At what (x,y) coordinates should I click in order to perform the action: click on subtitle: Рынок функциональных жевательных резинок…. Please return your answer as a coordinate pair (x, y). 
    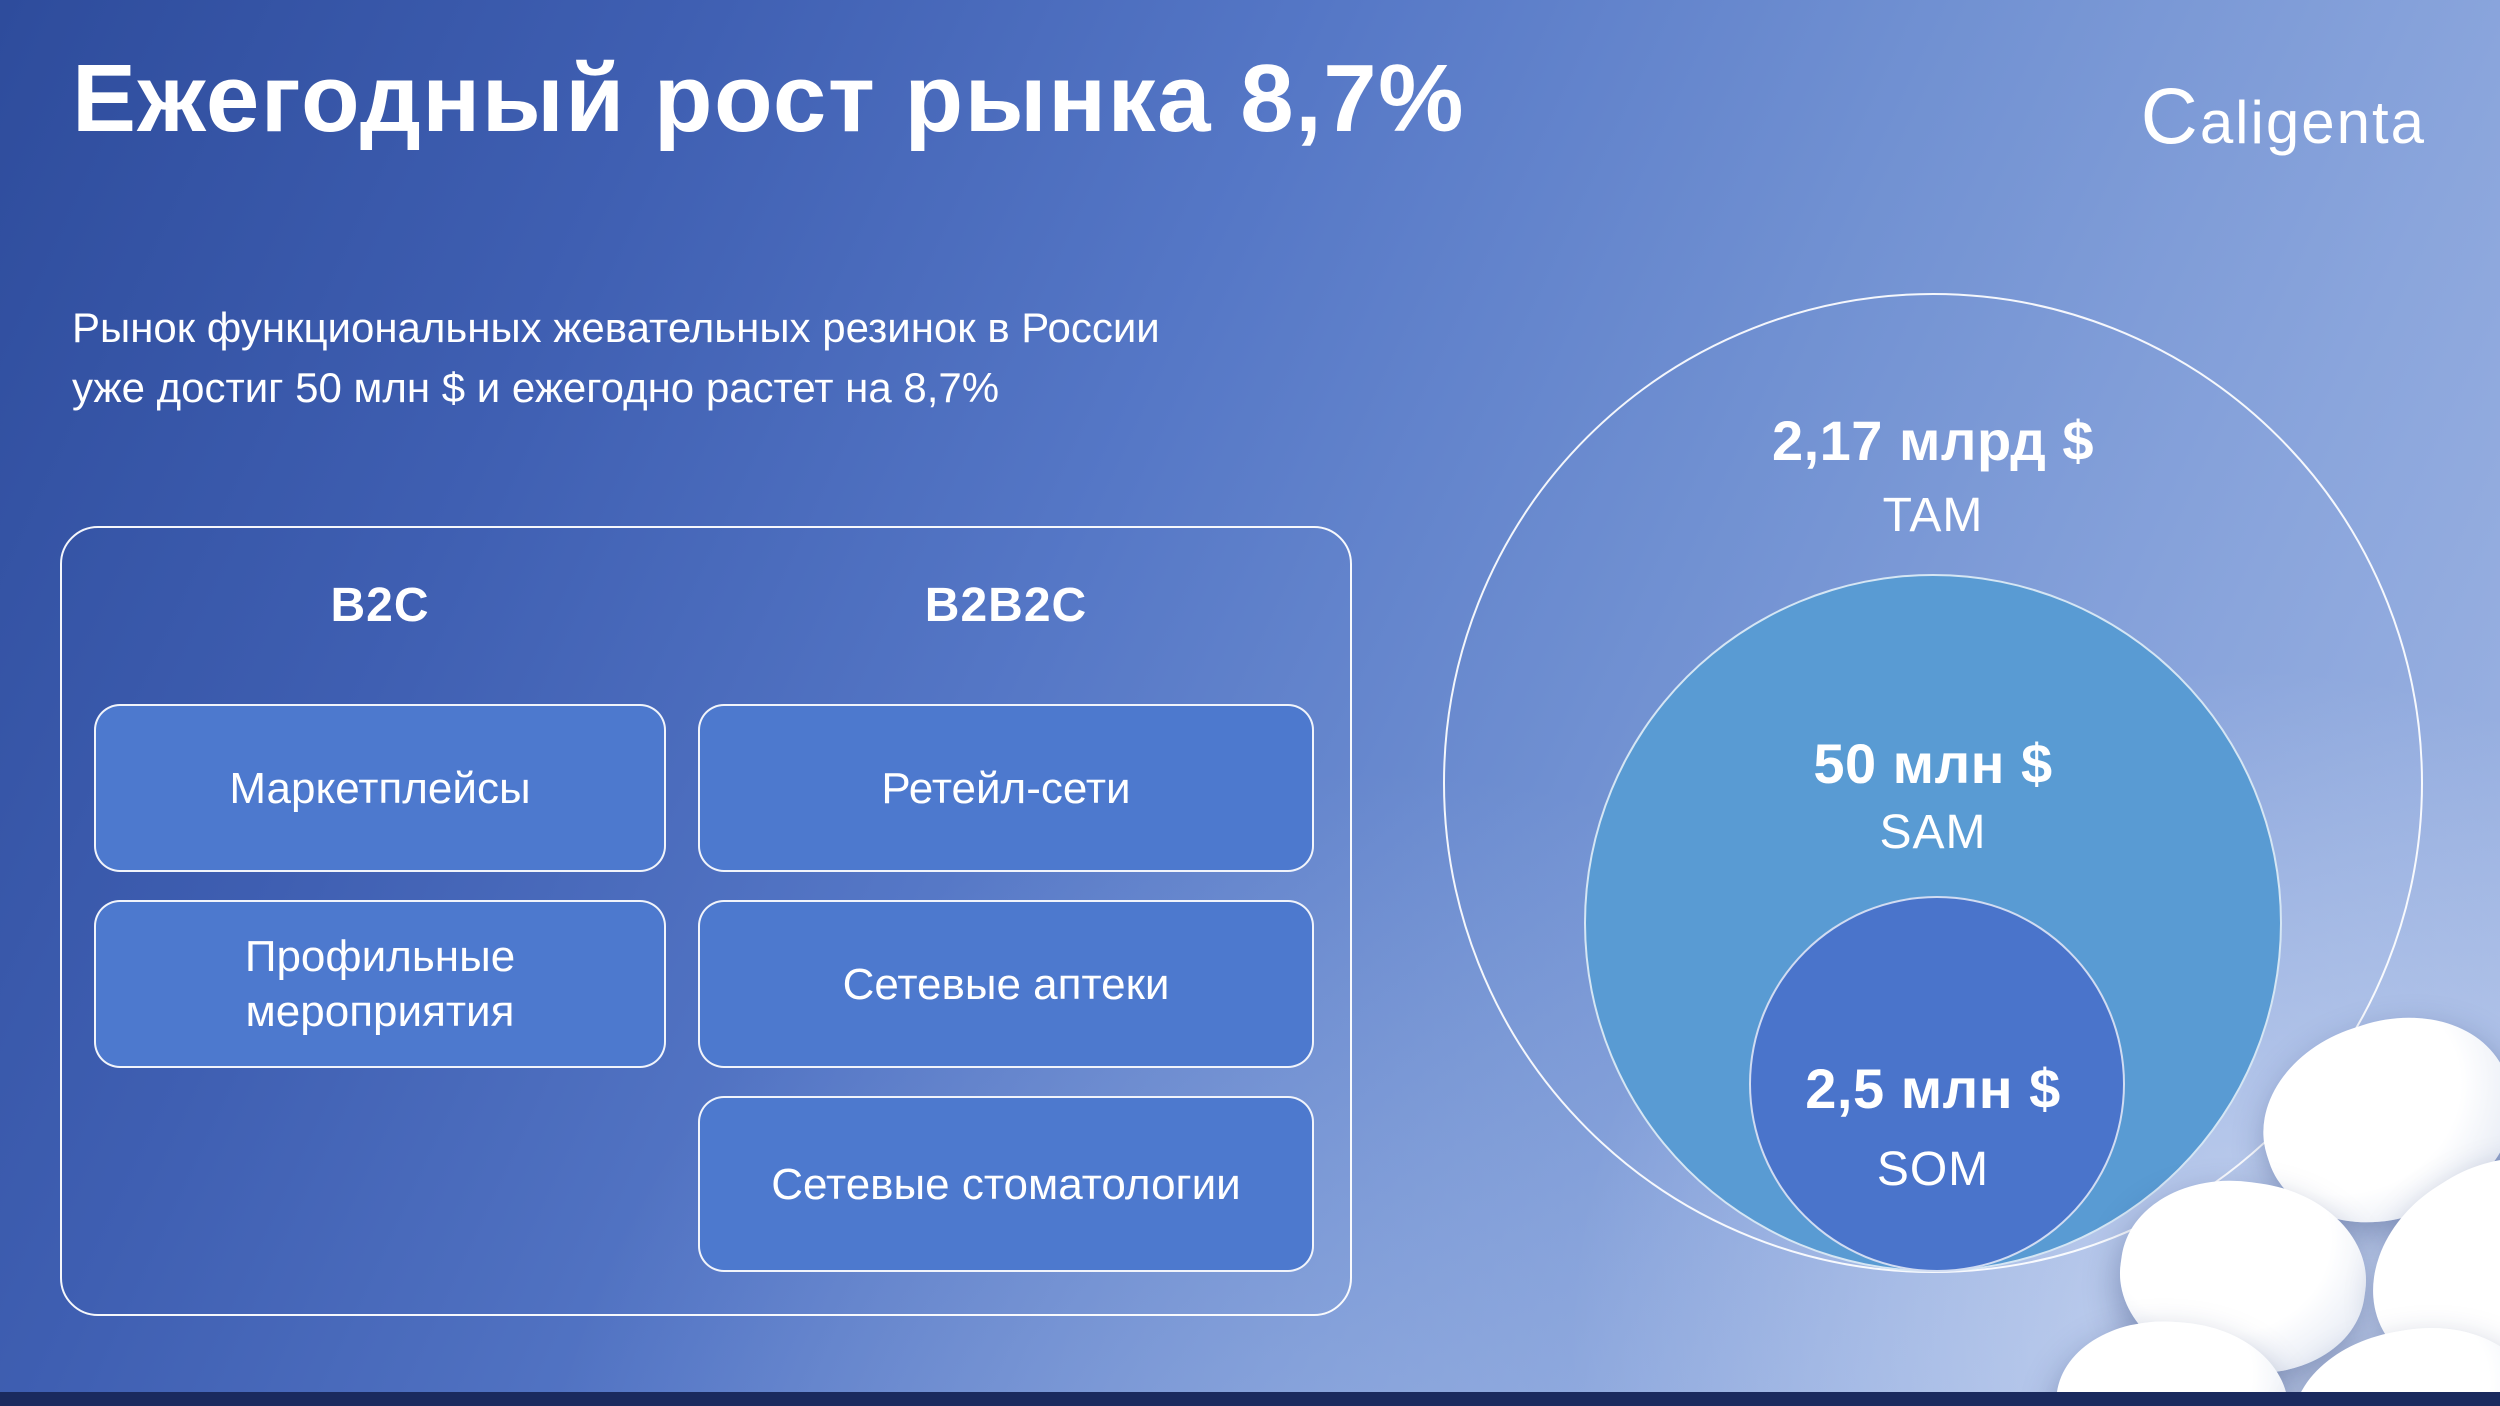
    Looking at the image, I should click on (616, 357).